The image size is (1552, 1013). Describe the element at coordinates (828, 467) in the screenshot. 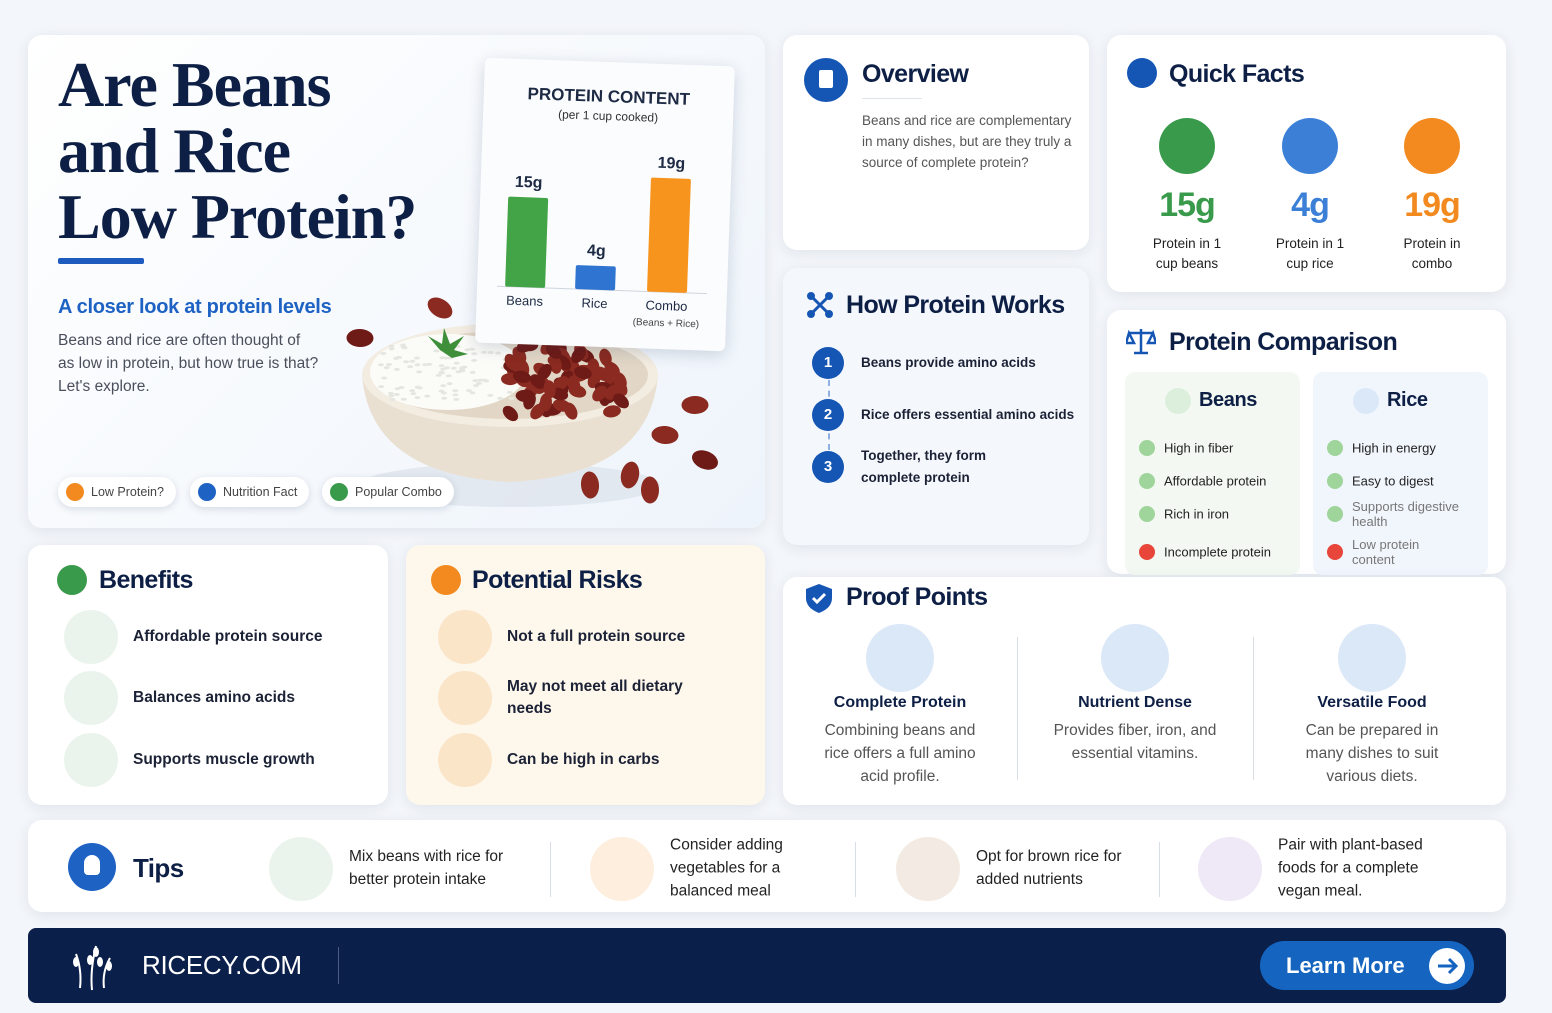

I see `step-number: 3` at that location.